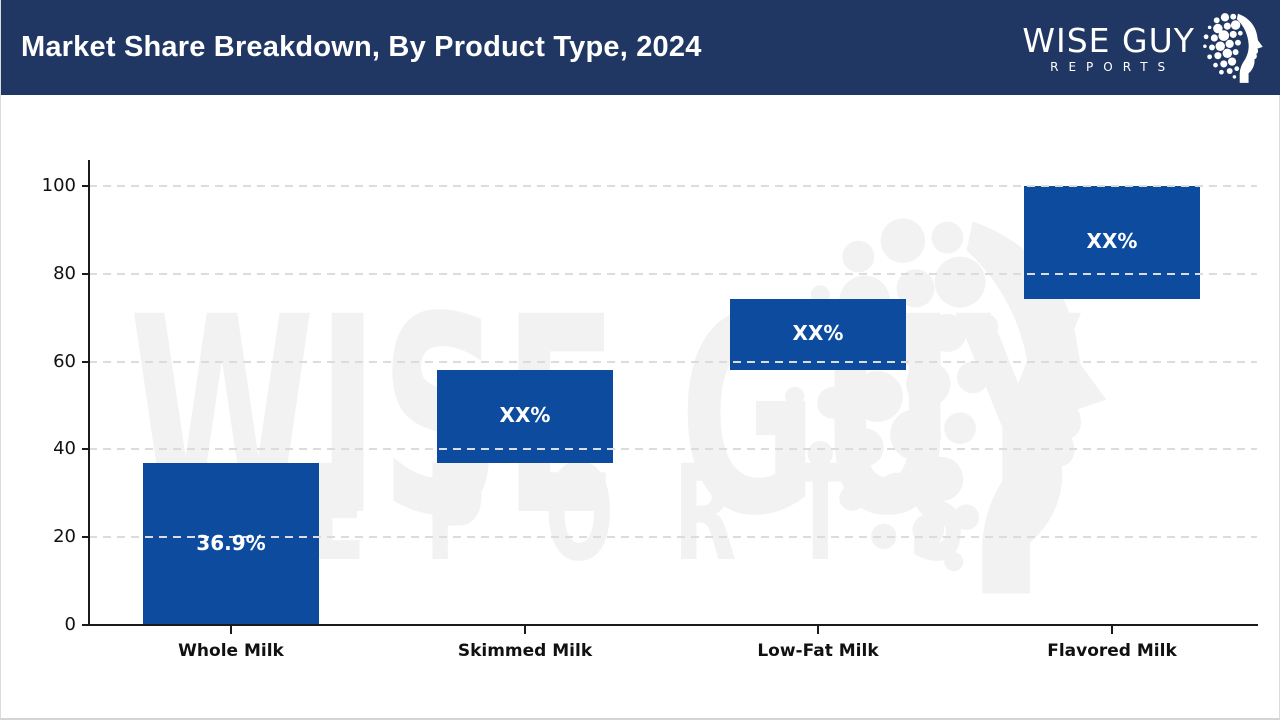 Image resolution: width=1280 pixels, height=720 pixels. I want to click on wiseguy-logo-wordmark: WISE GUY REPORTS, so click(1108, 48).